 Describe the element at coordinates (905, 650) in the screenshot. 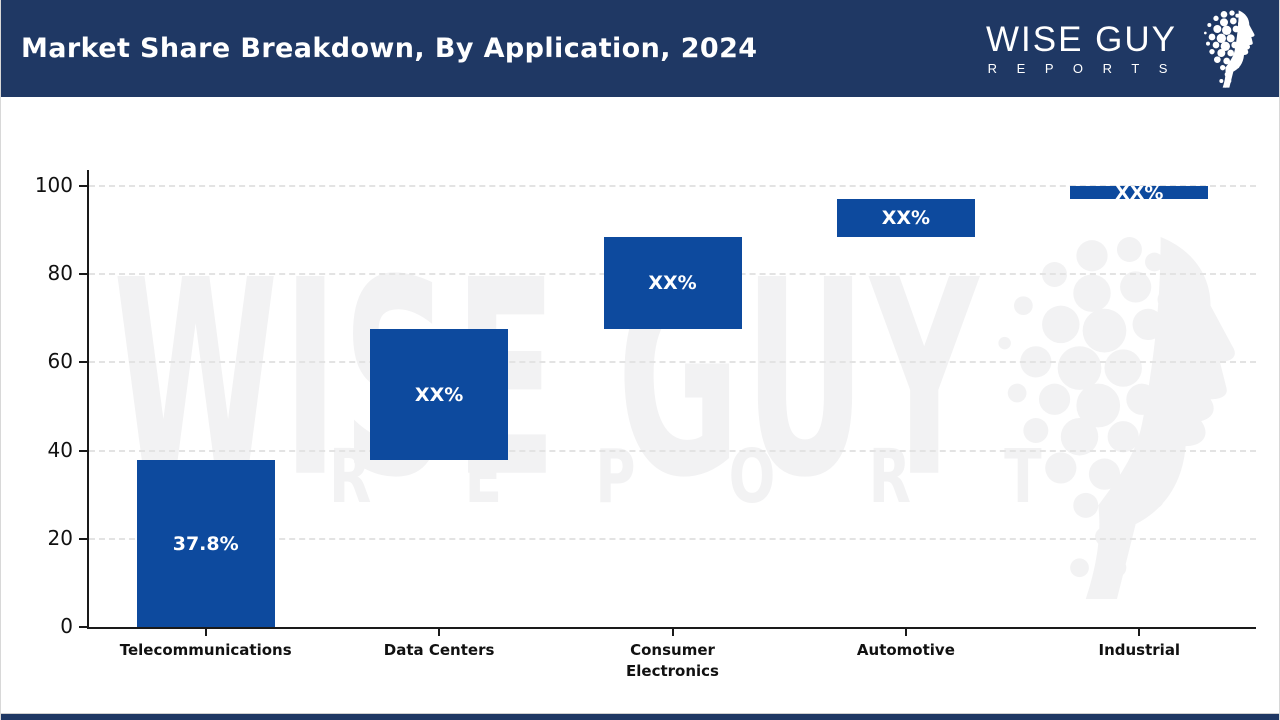

I see `x-category-label-automotive: Automotive` at that location.